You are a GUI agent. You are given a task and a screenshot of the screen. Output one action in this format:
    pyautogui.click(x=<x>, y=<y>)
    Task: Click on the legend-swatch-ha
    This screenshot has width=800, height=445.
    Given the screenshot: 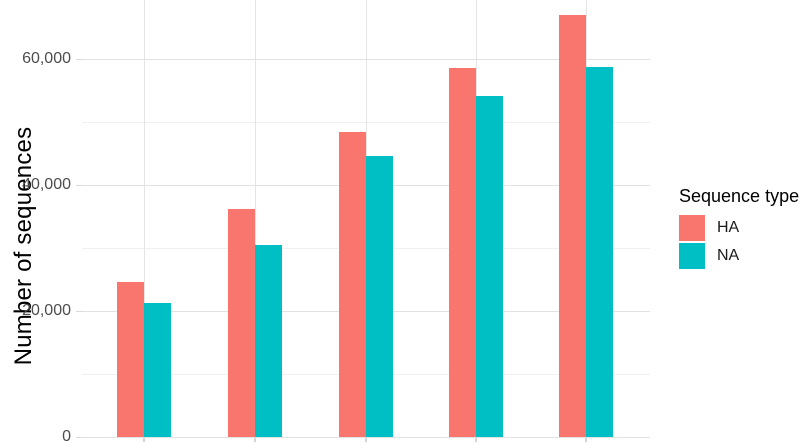 What is the action you would take?
    pyautogui.click(x=692, y=227)
    